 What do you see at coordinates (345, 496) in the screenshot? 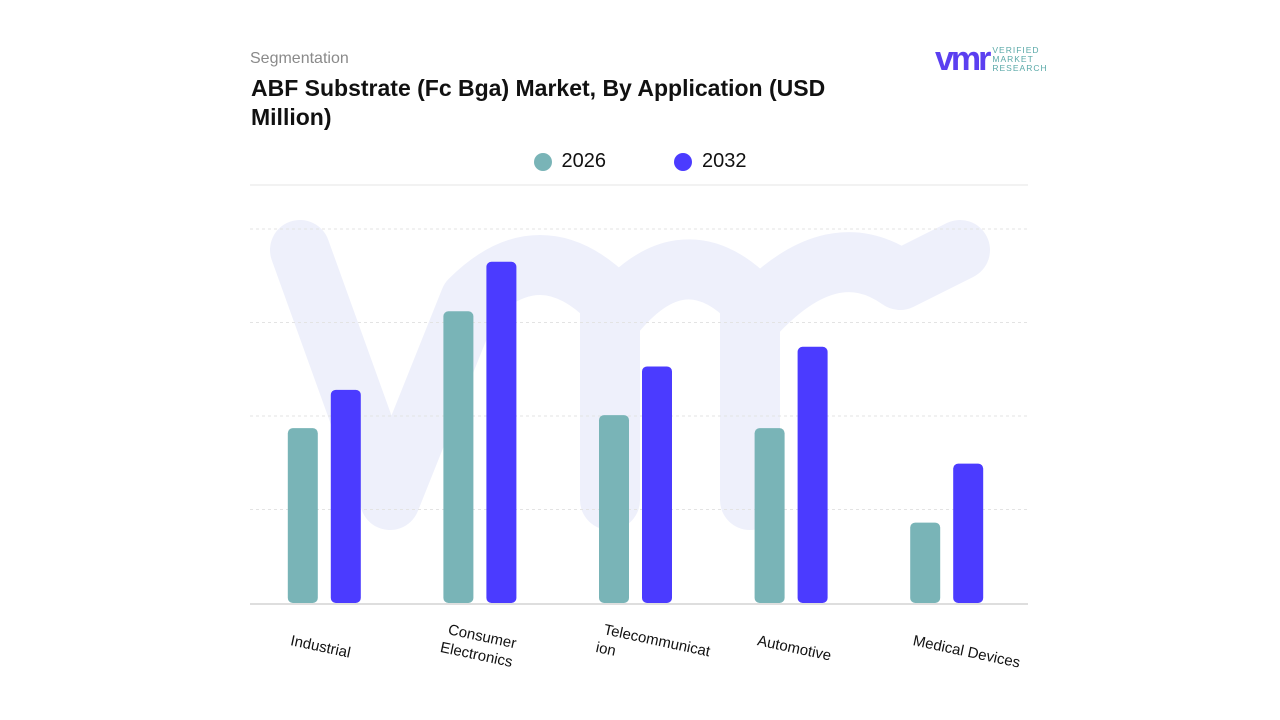
I see `bar-2032-industrial` at bounding box center [345, 496].